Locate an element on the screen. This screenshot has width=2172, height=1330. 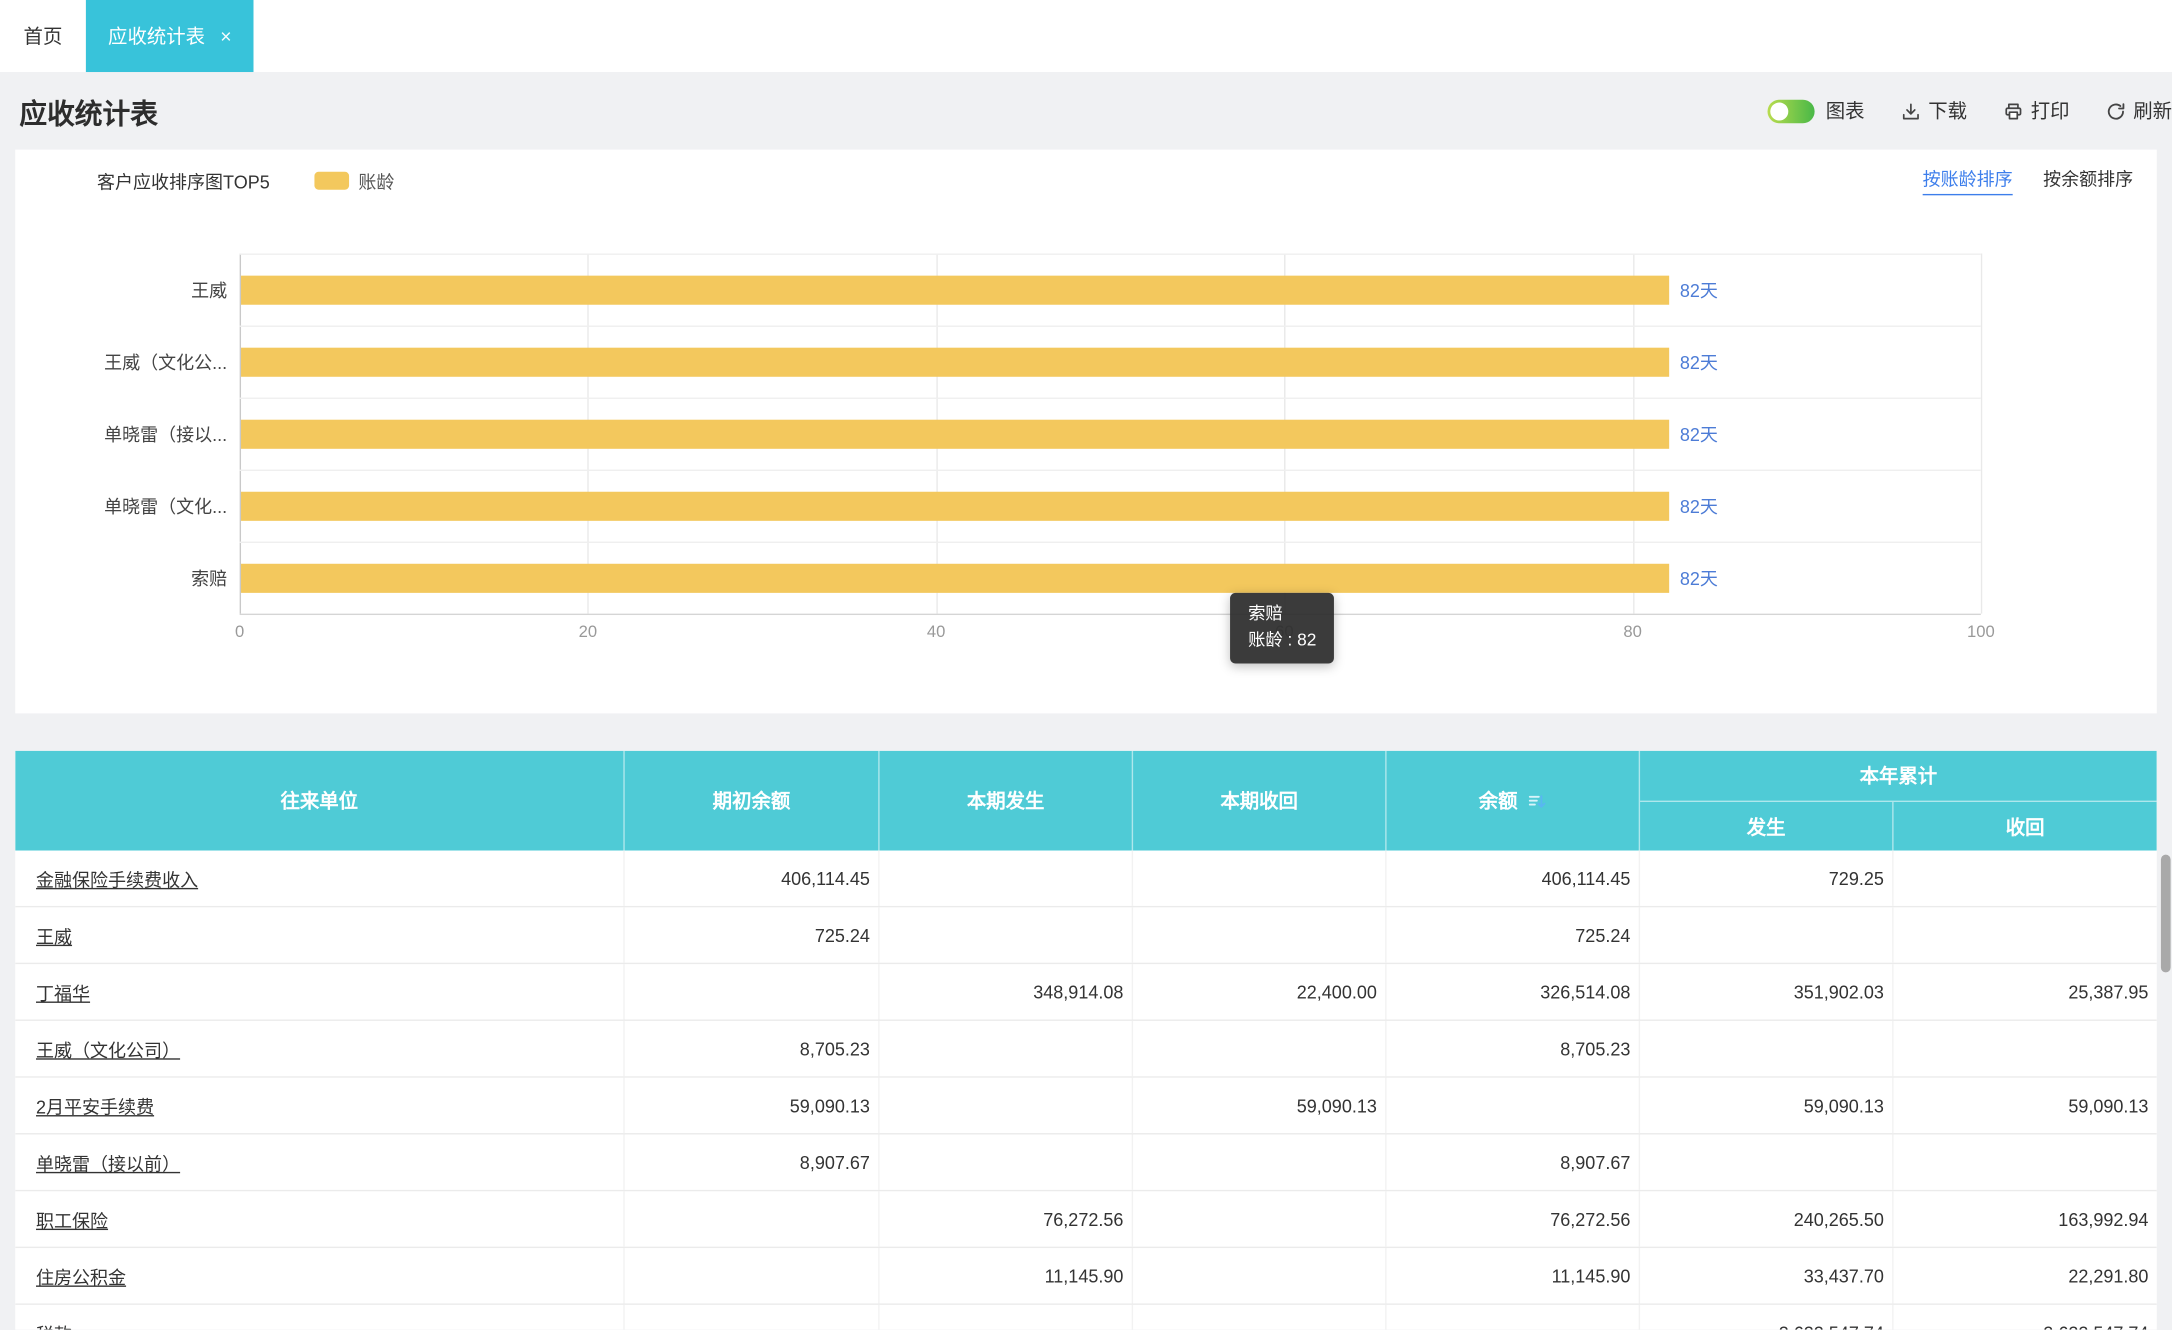
tab-label: 应收统计表 is located at coordinates (157, 36).